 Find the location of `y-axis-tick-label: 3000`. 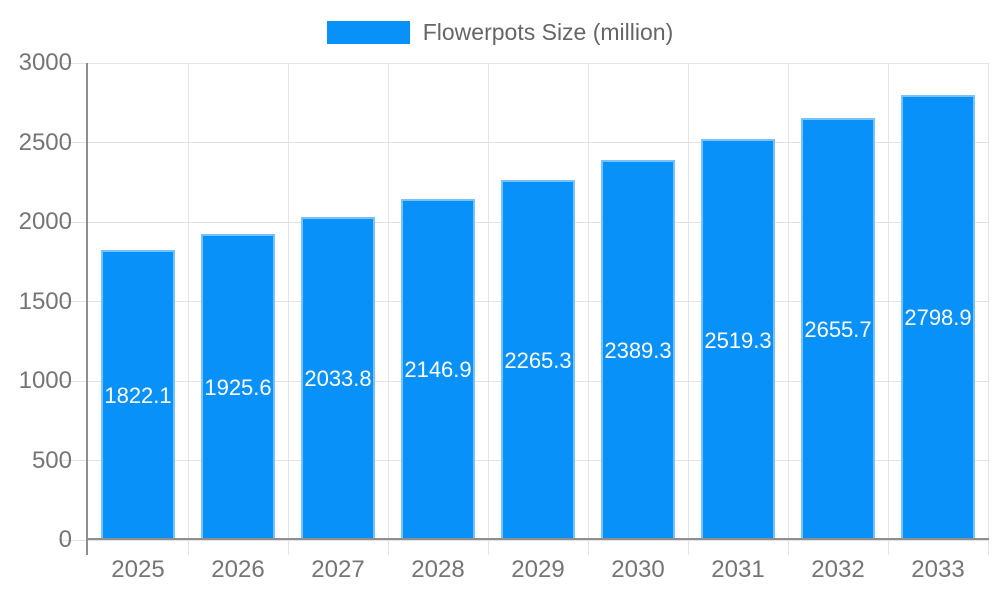

y-axis-tick-label: 3000 is located at coordinates (45, 62).